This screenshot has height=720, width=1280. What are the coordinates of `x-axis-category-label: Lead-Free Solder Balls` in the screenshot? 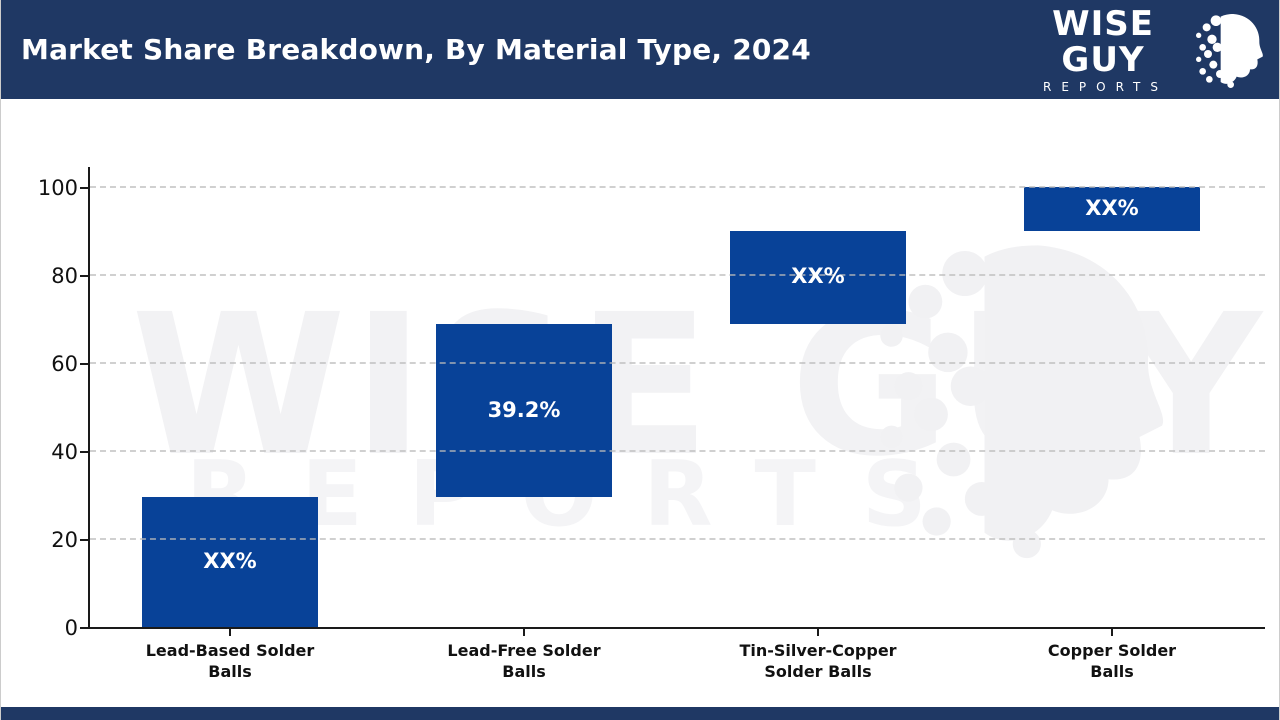 It's located at (524, 661).